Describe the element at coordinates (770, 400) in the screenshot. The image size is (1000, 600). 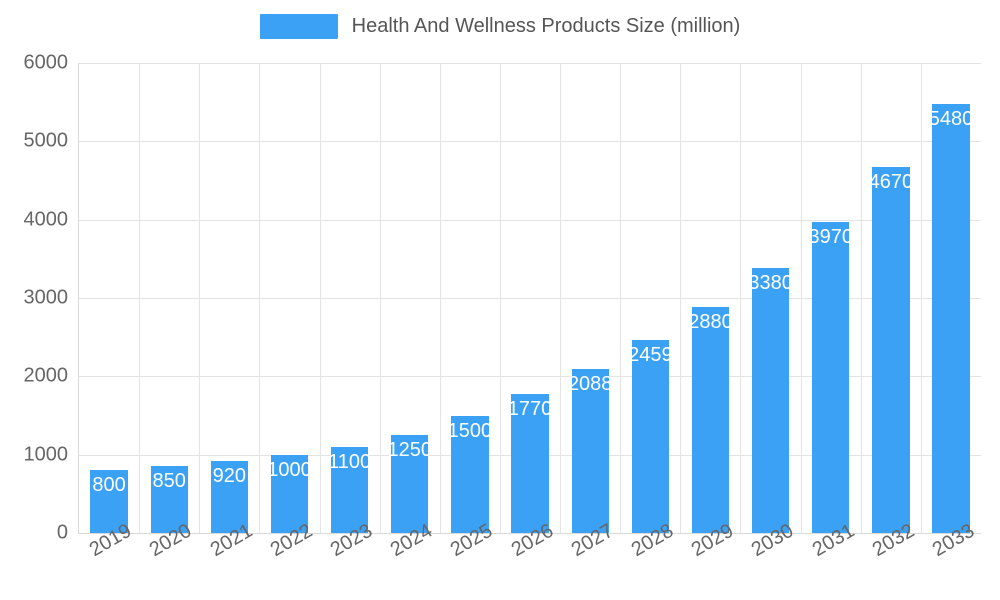
I see `bar: 3380` at that location.